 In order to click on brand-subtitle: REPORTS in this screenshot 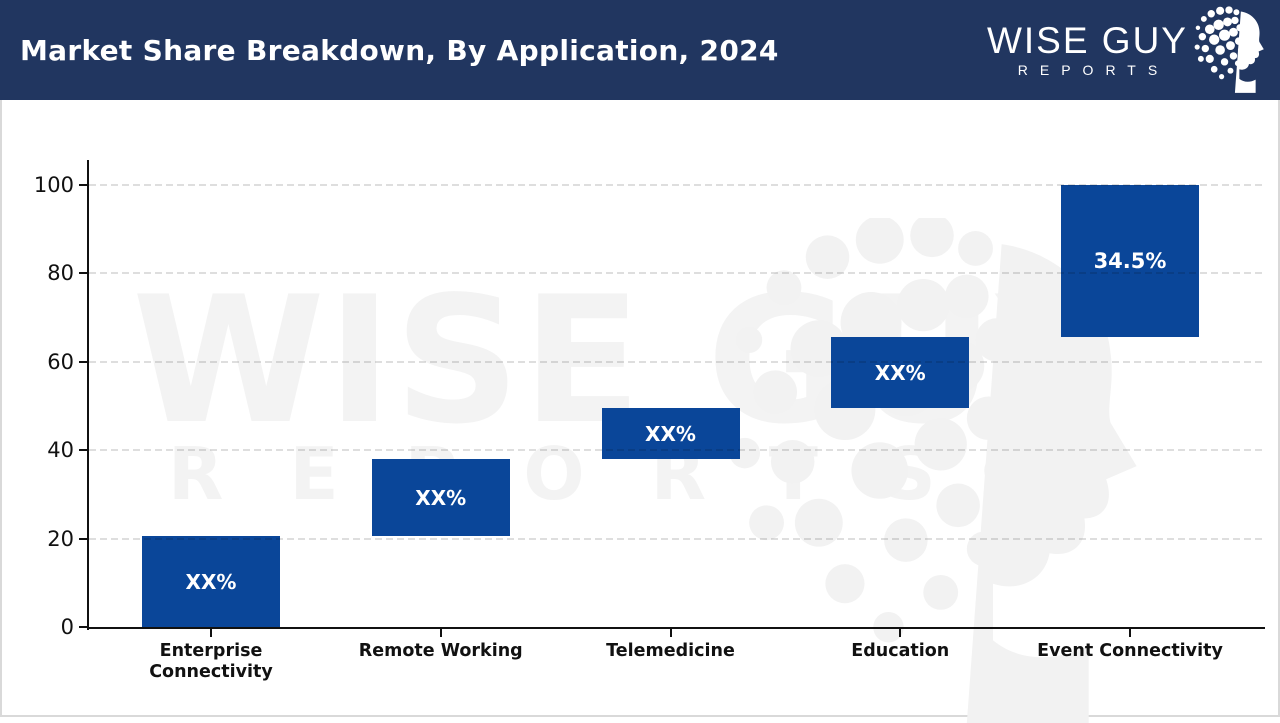, I will do `click(1093, 69)`.